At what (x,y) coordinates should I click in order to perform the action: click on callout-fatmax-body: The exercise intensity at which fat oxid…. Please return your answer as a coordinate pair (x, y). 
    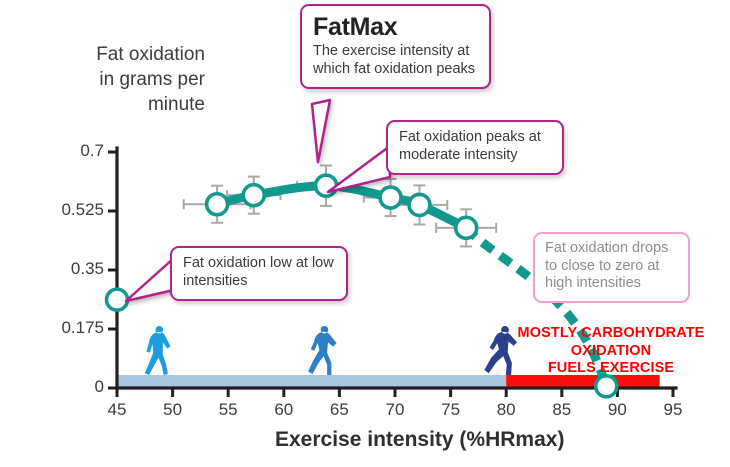
    Looking at the image, I should click on (394, 60).